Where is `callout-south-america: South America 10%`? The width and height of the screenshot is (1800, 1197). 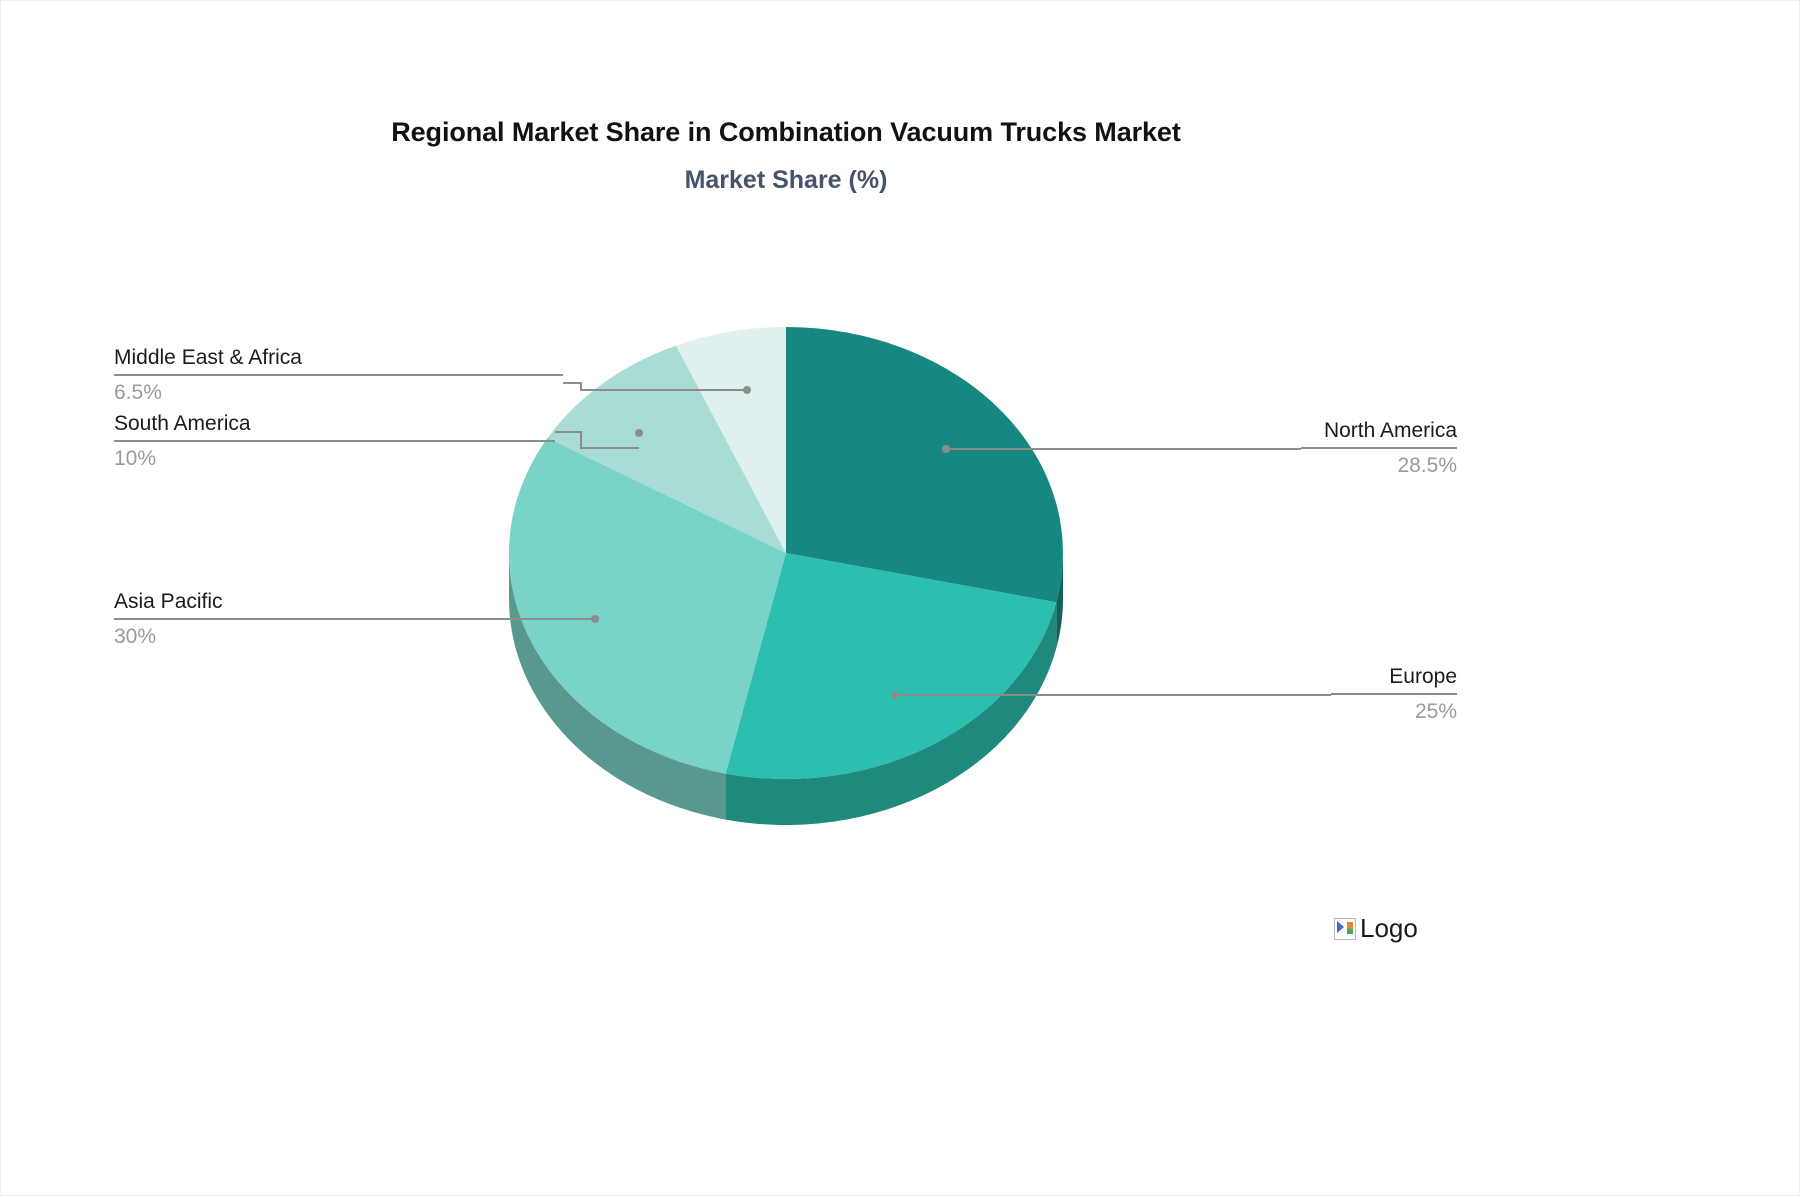 callout-south-america: South America 10% is located at coordinates (334, 441).